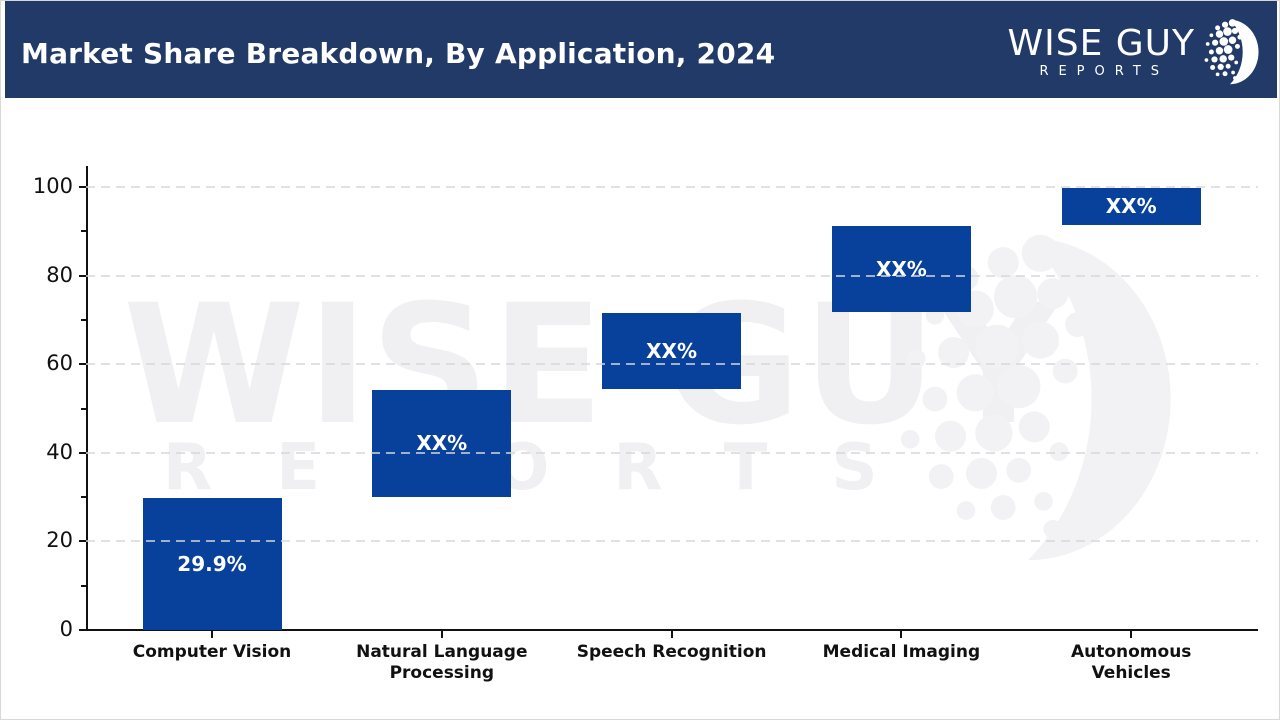 The height and width of the screenshot is (720, 1280). I want to click on x-category-label: Medical Imaging, so click(901, 652).